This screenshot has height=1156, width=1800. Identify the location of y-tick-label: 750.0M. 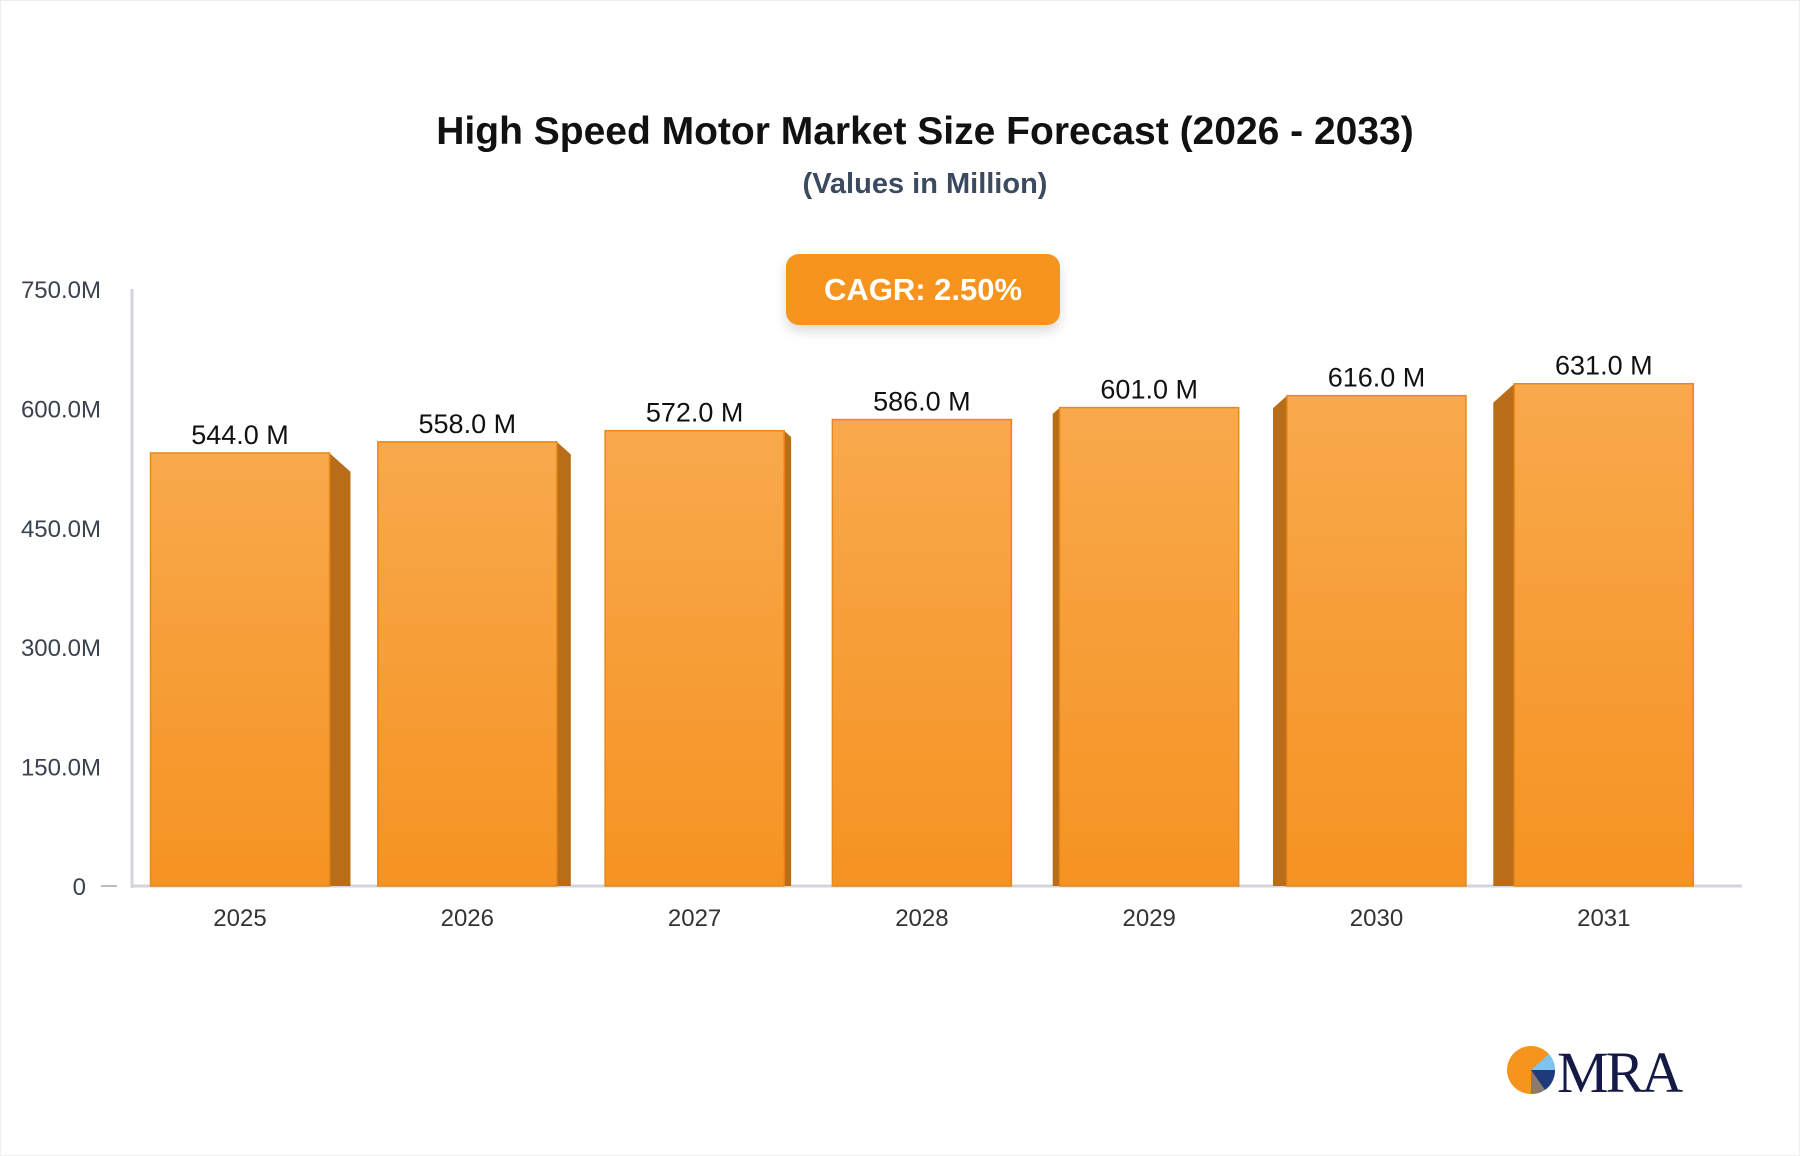
(61, 290).